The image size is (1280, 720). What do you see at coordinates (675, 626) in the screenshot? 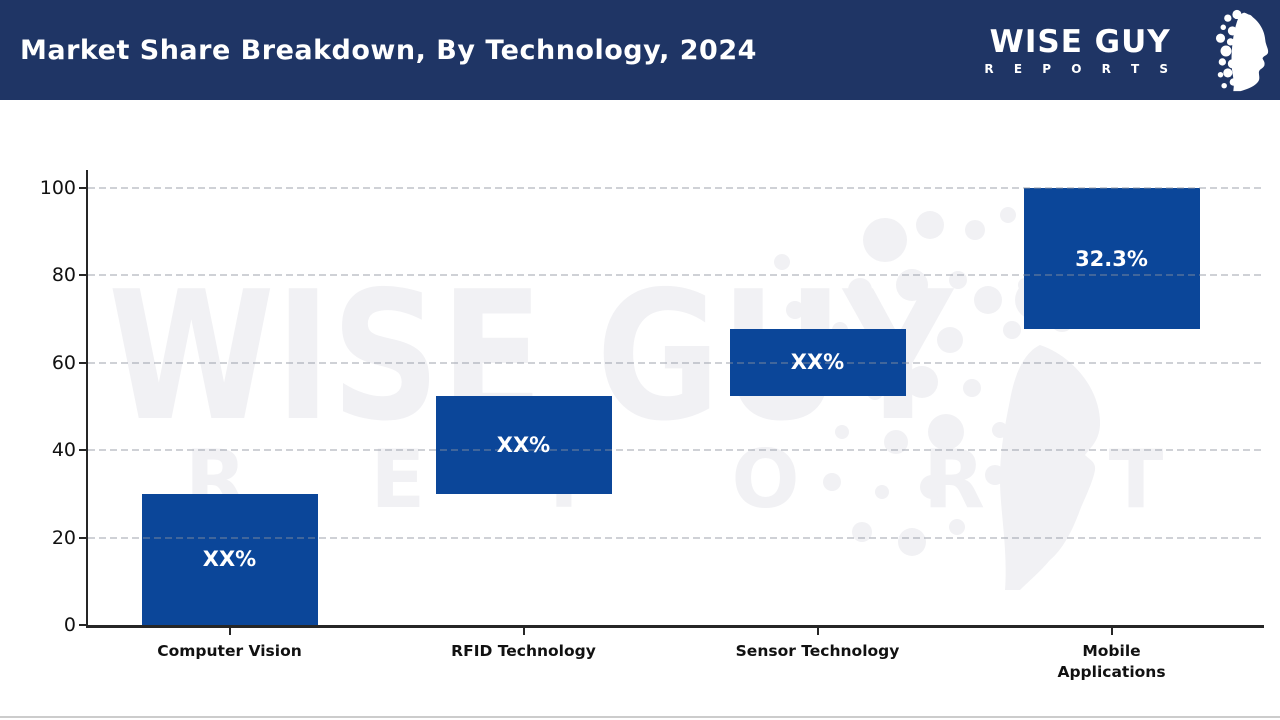
I see `x-axis-line` at bounding box center [675, 626].